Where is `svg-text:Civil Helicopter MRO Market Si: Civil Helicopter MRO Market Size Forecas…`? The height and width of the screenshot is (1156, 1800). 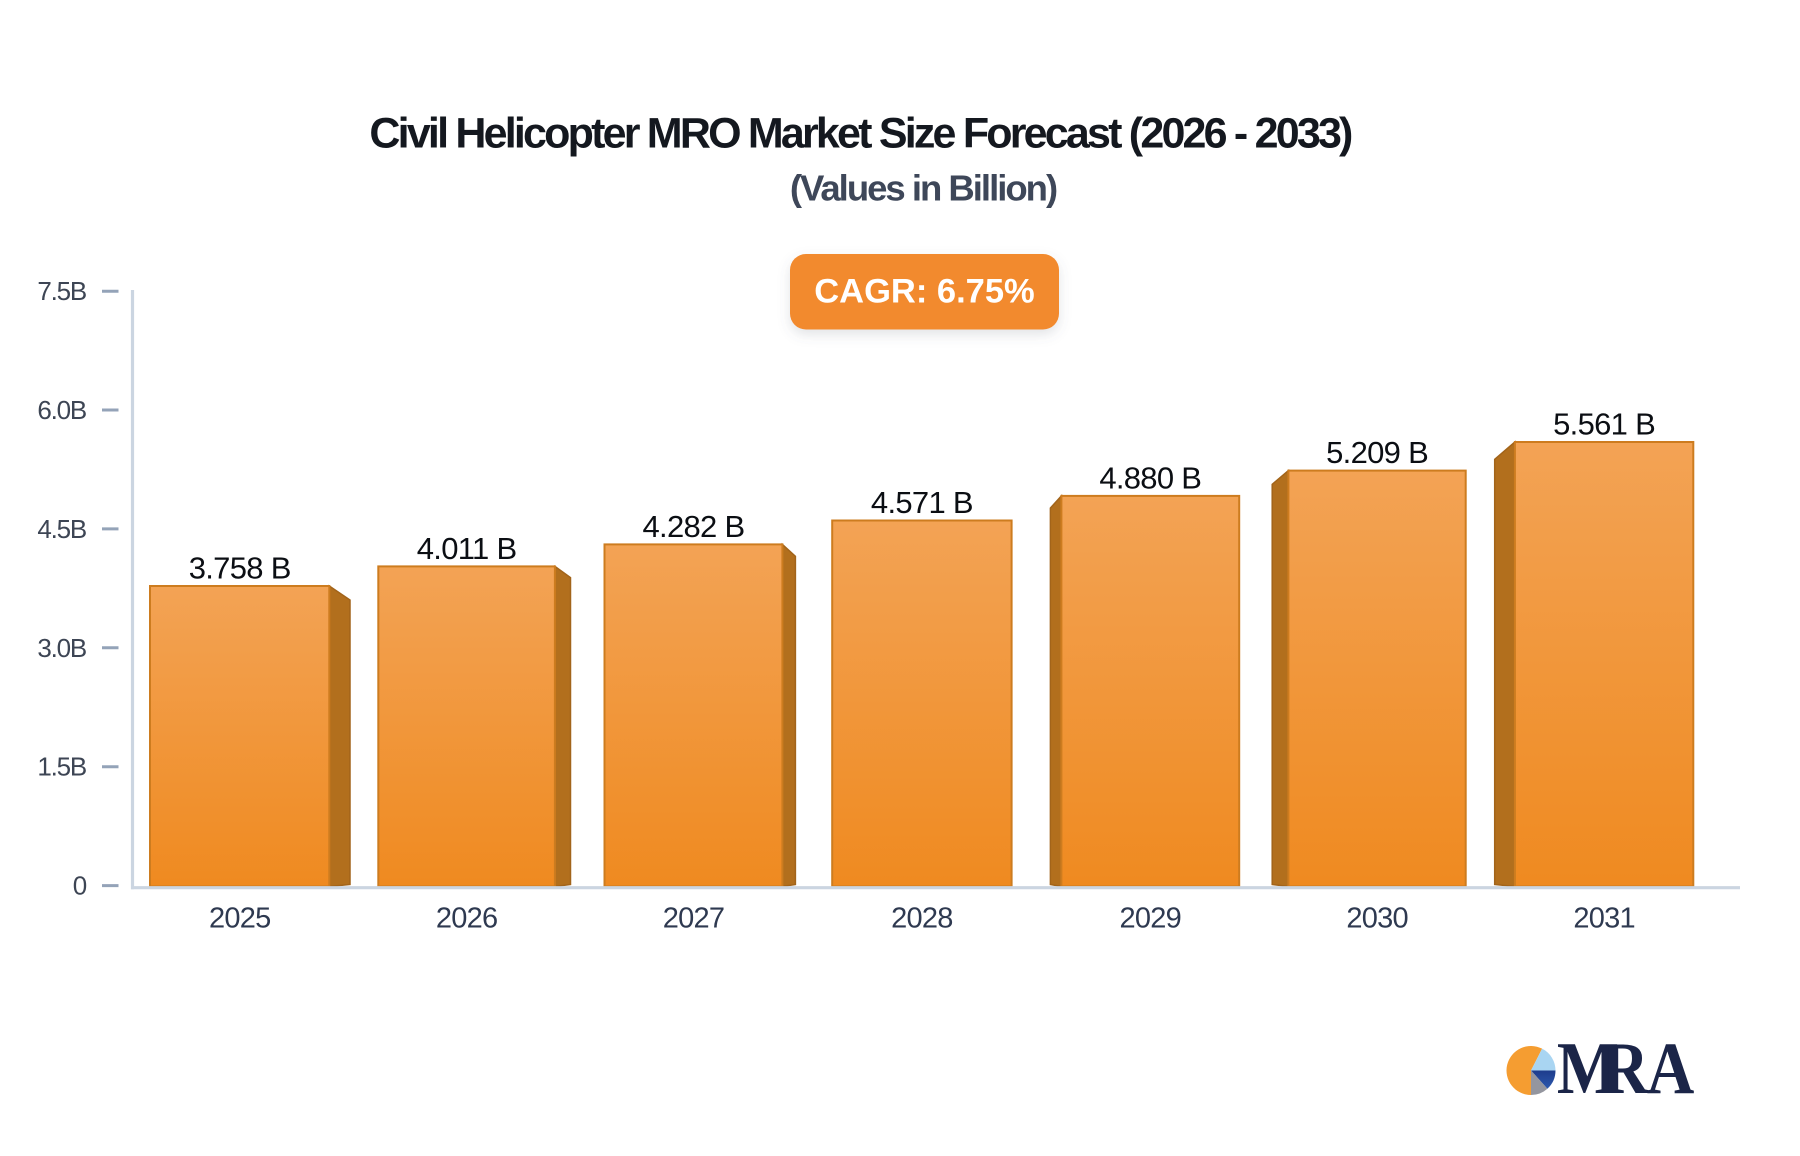
svg-text:Civil Helicopter MRO Market Si: Civil Helicopter MRO Market Size Forecas… is located at coordinates (860, 134).